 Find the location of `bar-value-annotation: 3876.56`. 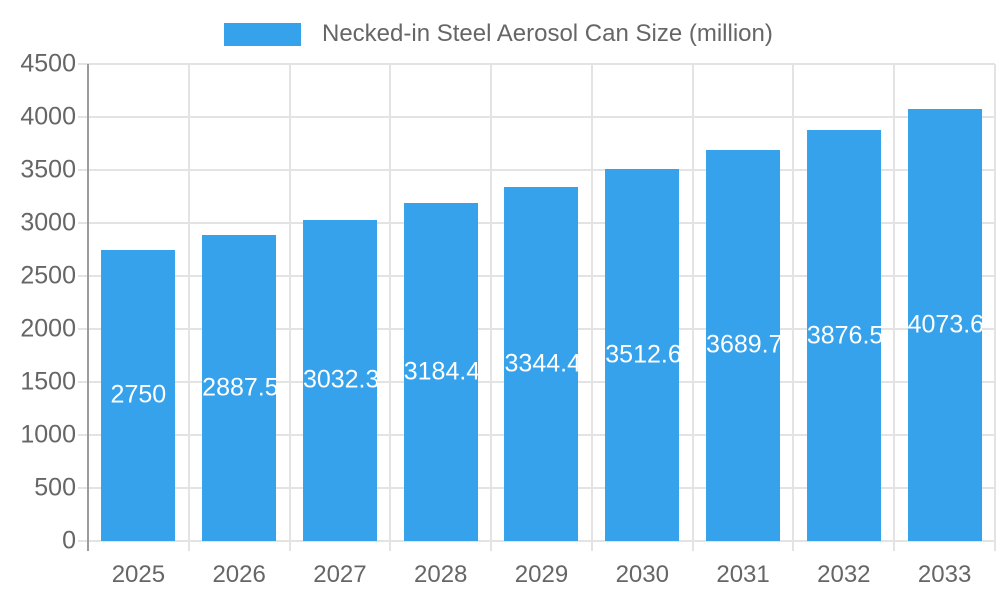

bar-value-annotation: 3876.56 is located at coordinates (843, 335).